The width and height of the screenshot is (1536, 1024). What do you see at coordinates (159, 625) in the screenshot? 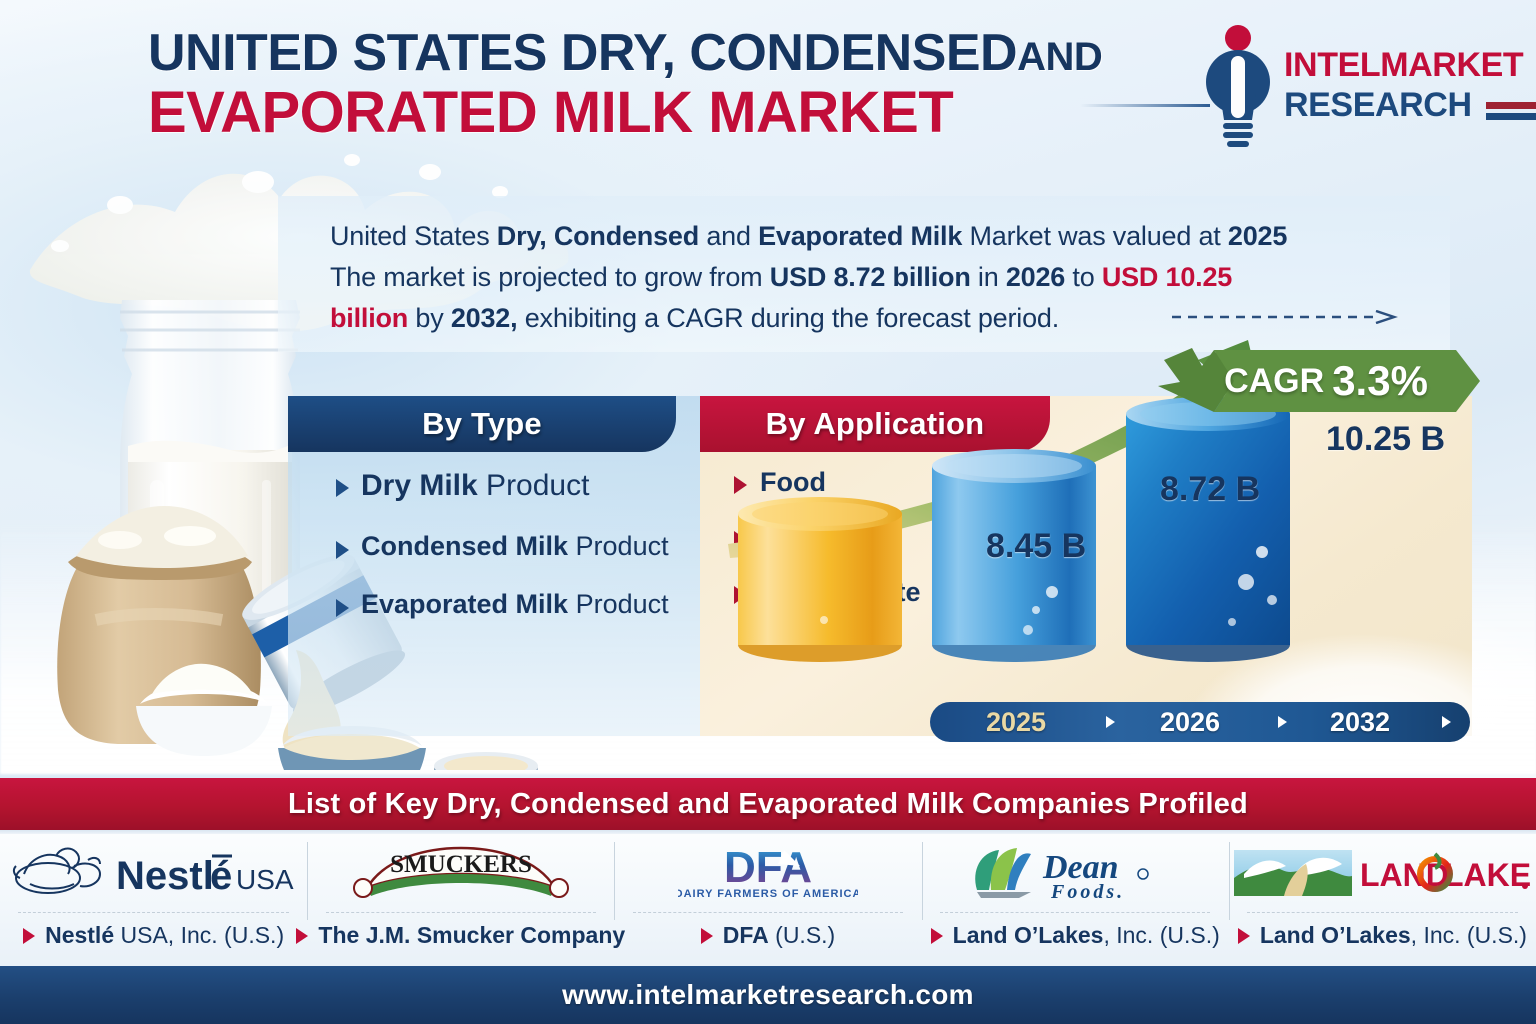
I see `powder-sack` at bounding box center [159, 625].